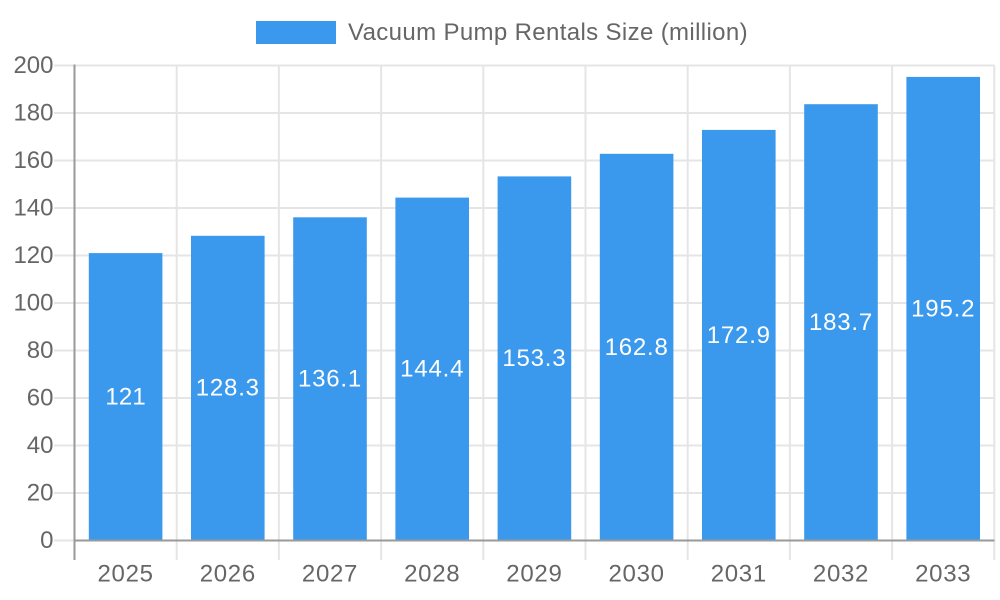  Describe the element at coordinates (432, 369) in the screenshot. I see `svg-text: 144.4` at that location.